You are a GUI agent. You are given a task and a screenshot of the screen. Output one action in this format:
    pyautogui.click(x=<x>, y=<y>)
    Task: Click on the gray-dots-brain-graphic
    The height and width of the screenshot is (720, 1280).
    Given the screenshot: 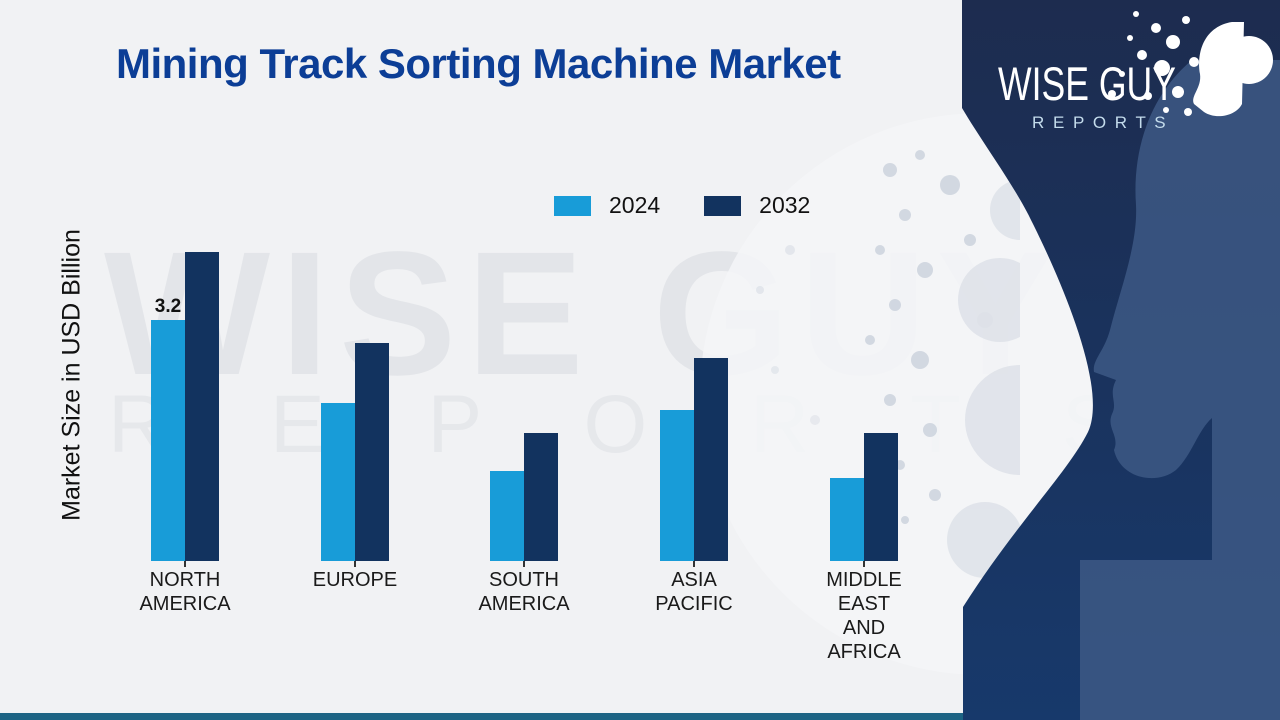 What is the action you would take?
    pyautogui.click(x=888, y=364)
    